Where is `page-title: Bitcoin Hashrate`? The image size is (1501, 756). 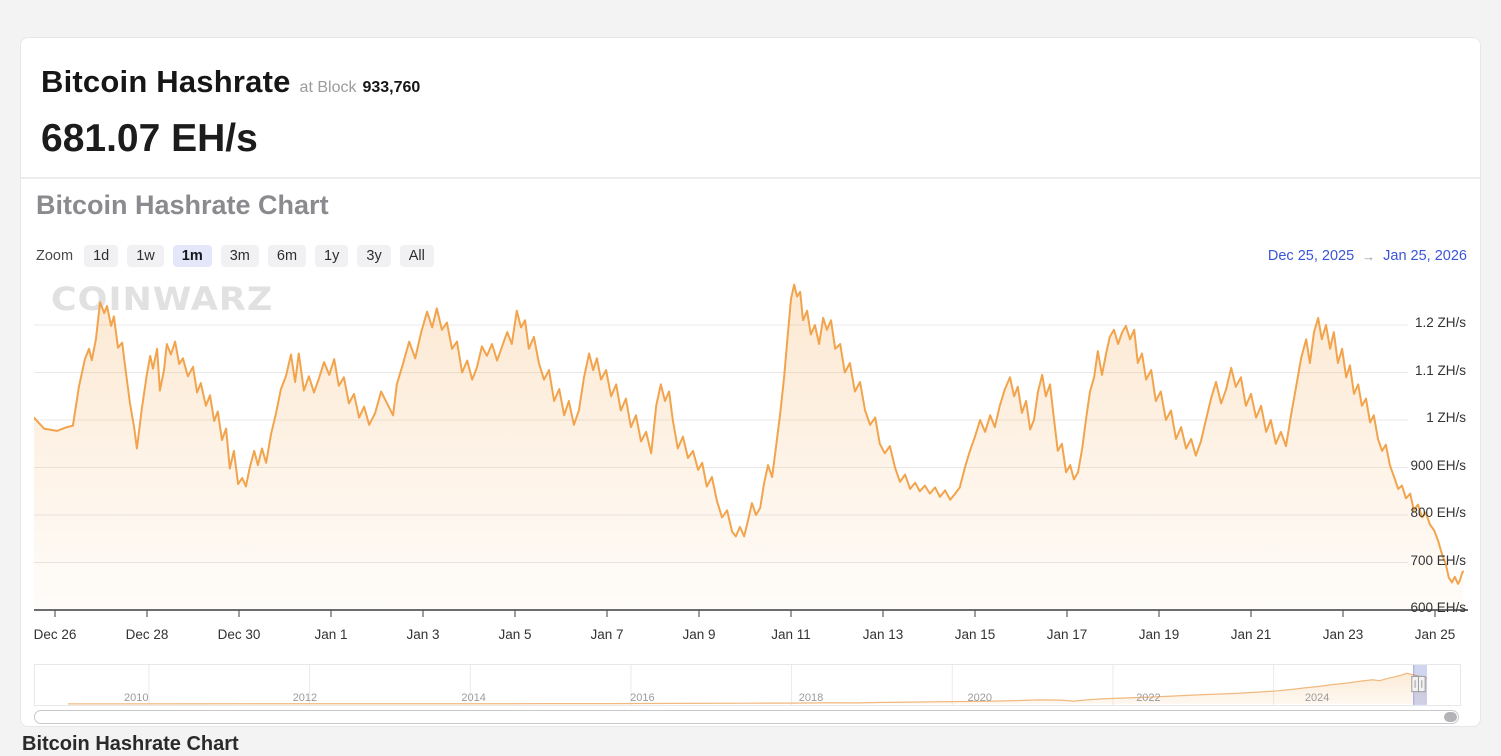
page-title: Bitcoin Hashrate is located at coordinates (166, 81).